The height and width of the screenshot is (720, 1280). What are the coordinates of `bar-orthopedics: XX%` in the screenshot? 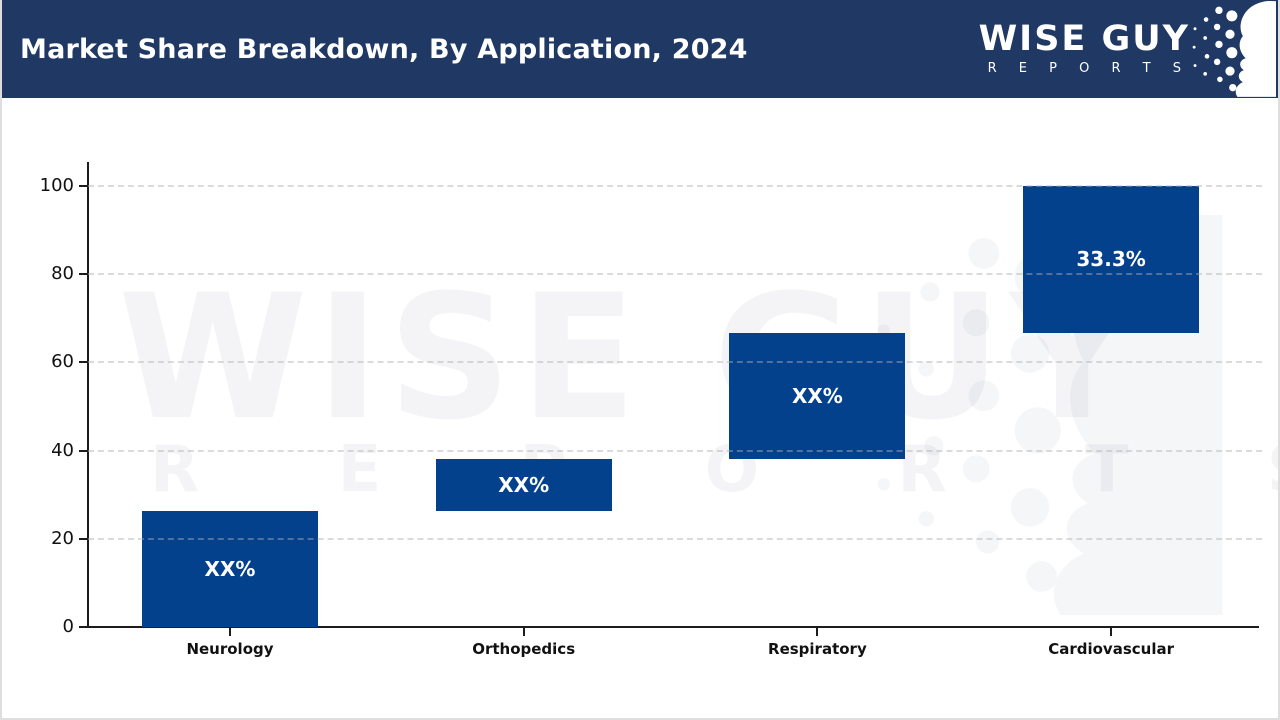 It's located at (523, 485).